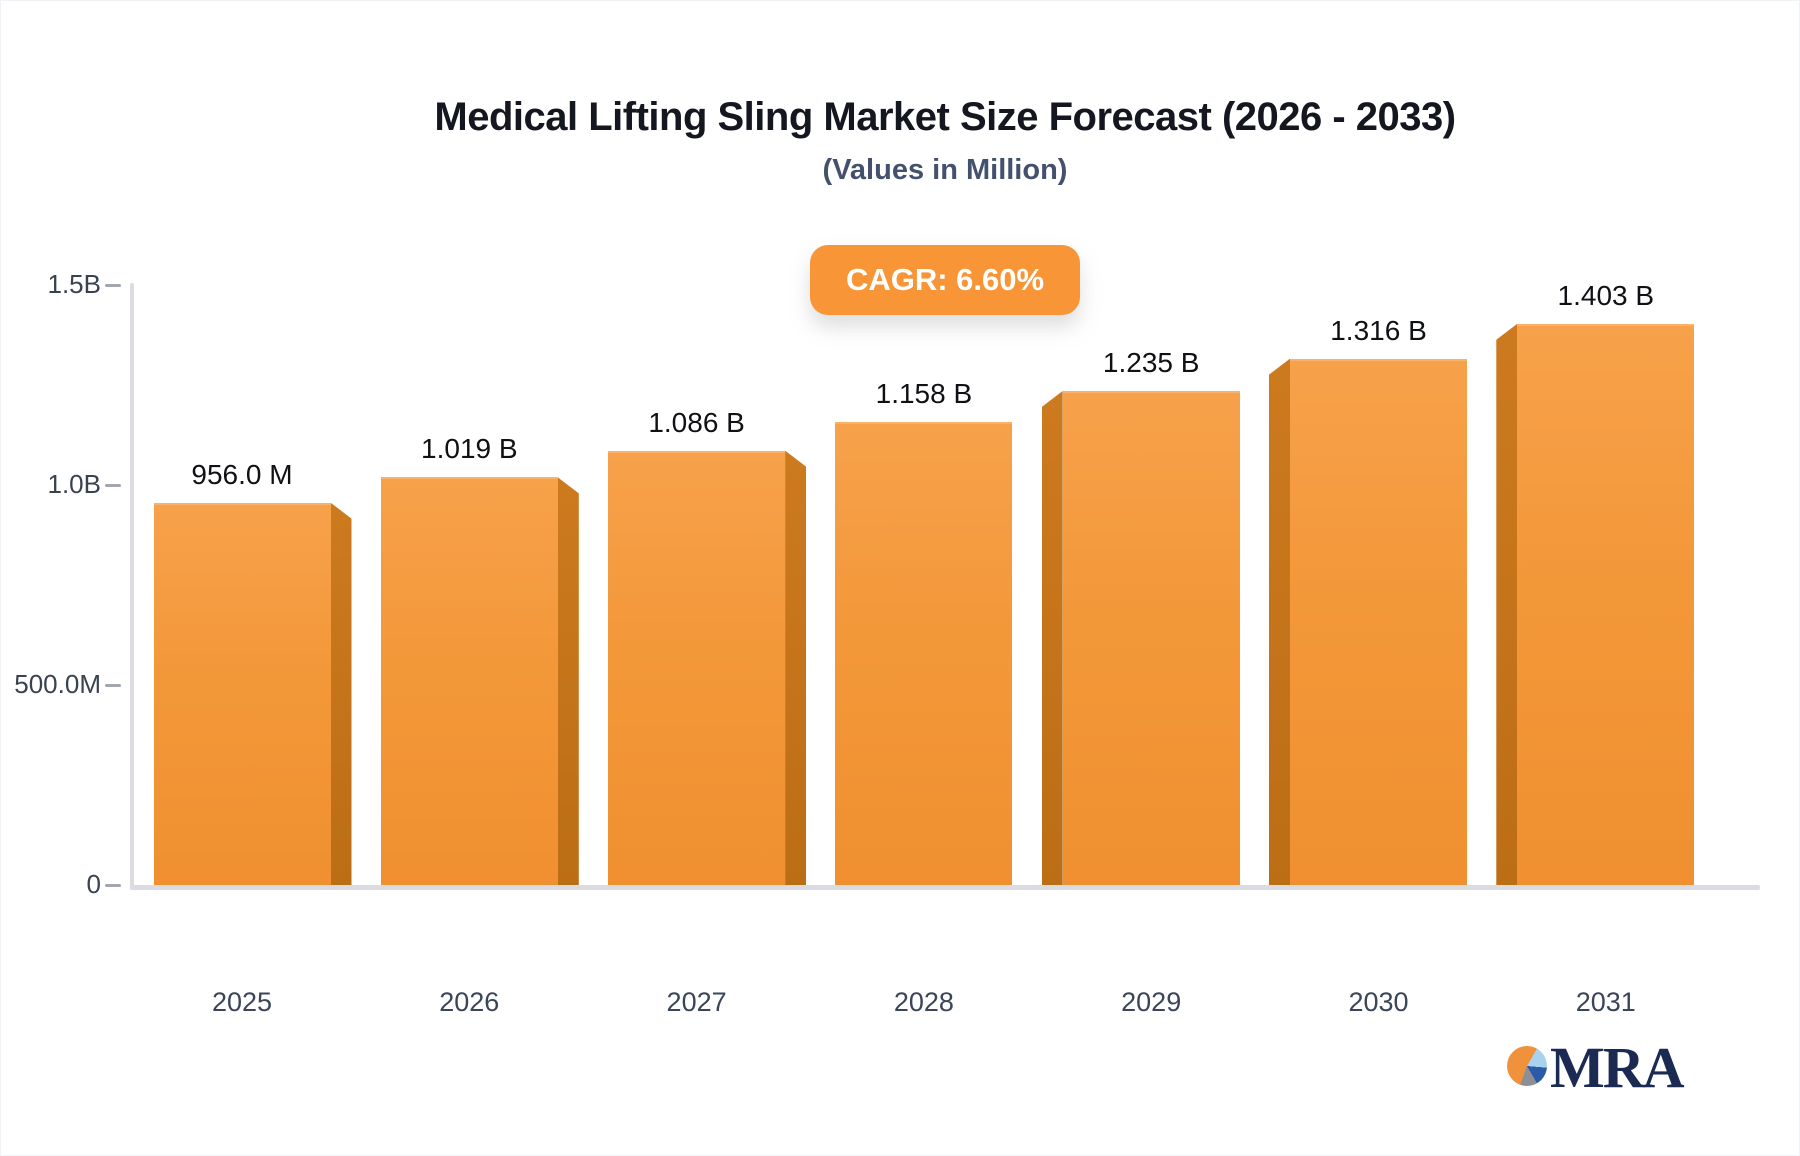  Describe the element at coordinates (74, 484) in the screenshot. I see `y-tick-label: 1.0B` at that location.